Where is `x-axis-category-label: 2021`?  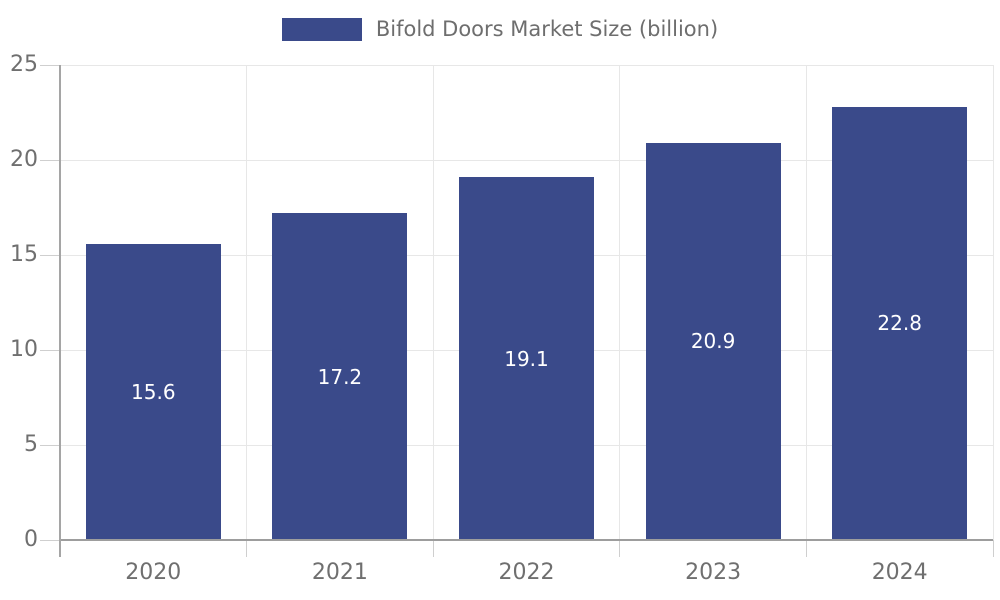 x-axis-category-label: 2021 is located at coordinates (339, 572).